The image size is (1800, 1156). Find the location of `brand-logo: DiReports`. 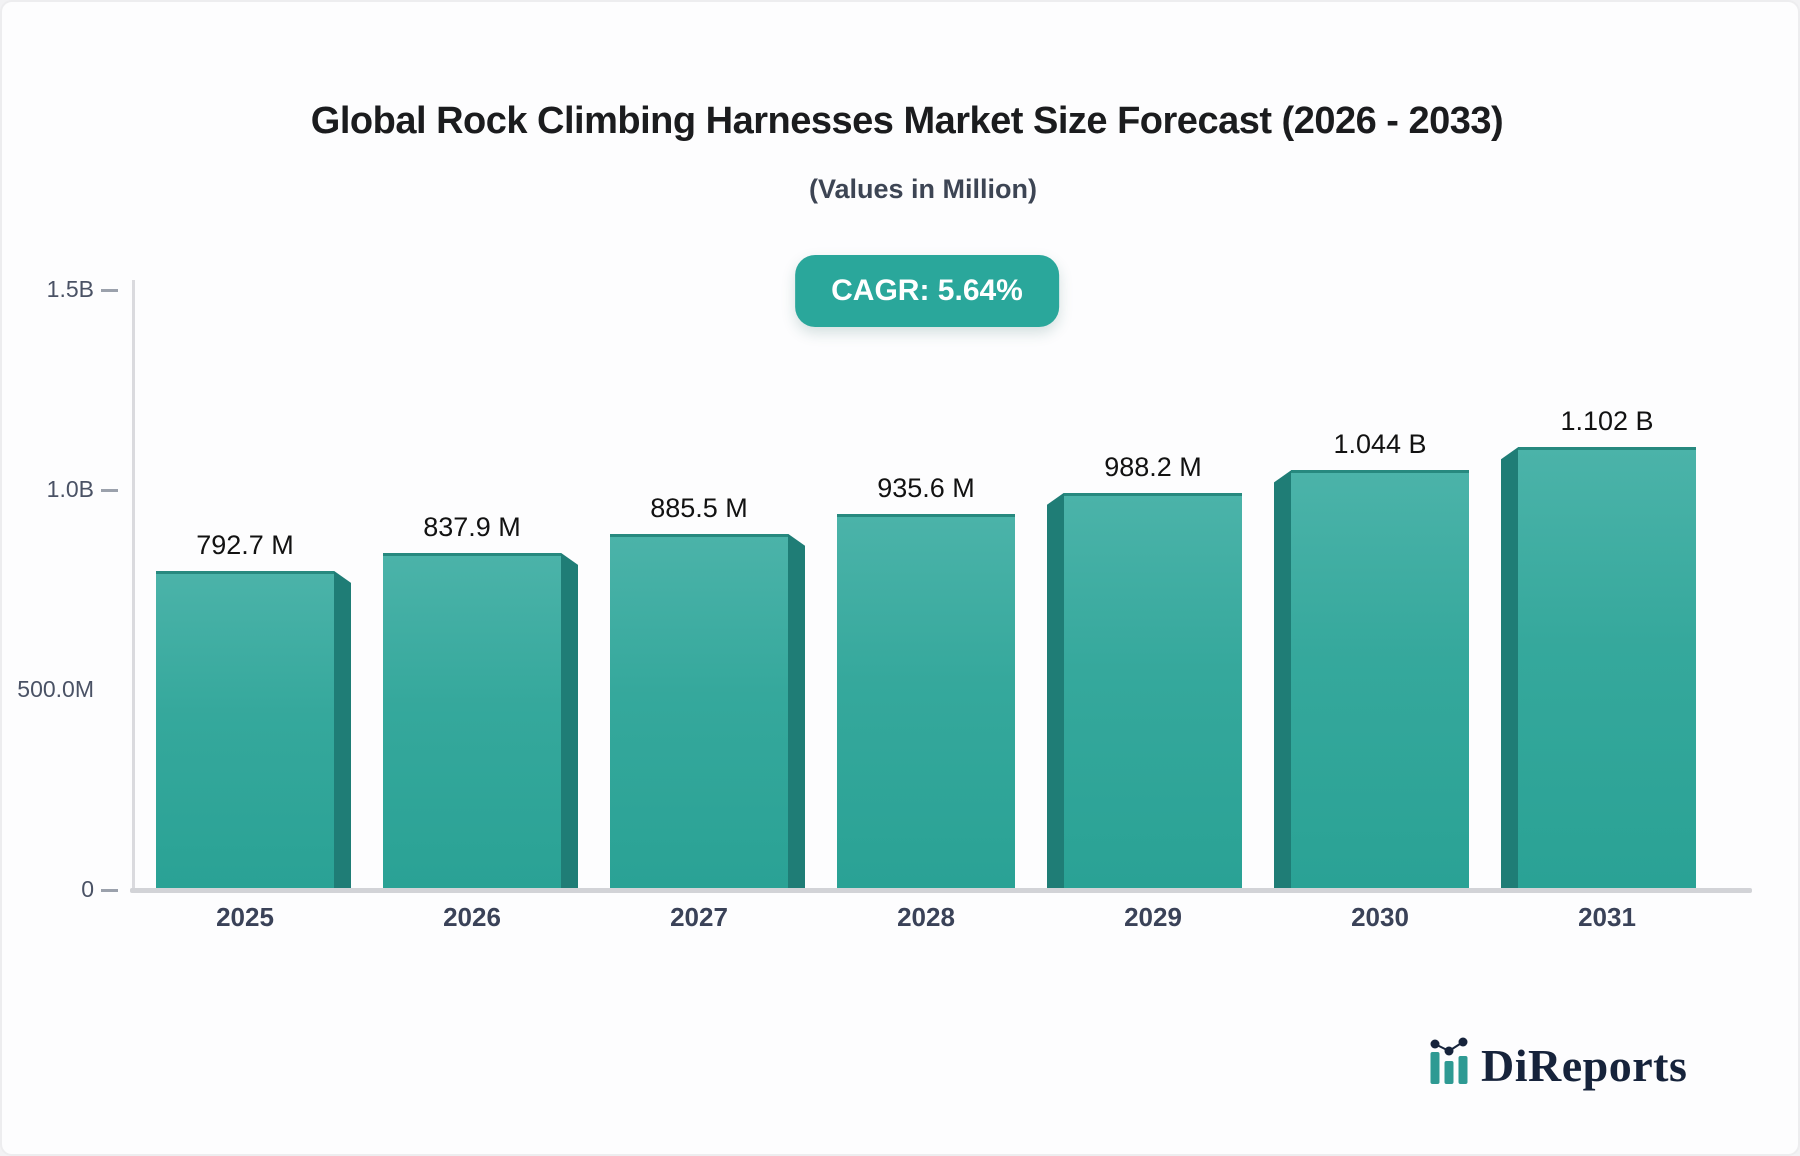

brand-logo: DiReports is located at coordinates (1558, 1062).